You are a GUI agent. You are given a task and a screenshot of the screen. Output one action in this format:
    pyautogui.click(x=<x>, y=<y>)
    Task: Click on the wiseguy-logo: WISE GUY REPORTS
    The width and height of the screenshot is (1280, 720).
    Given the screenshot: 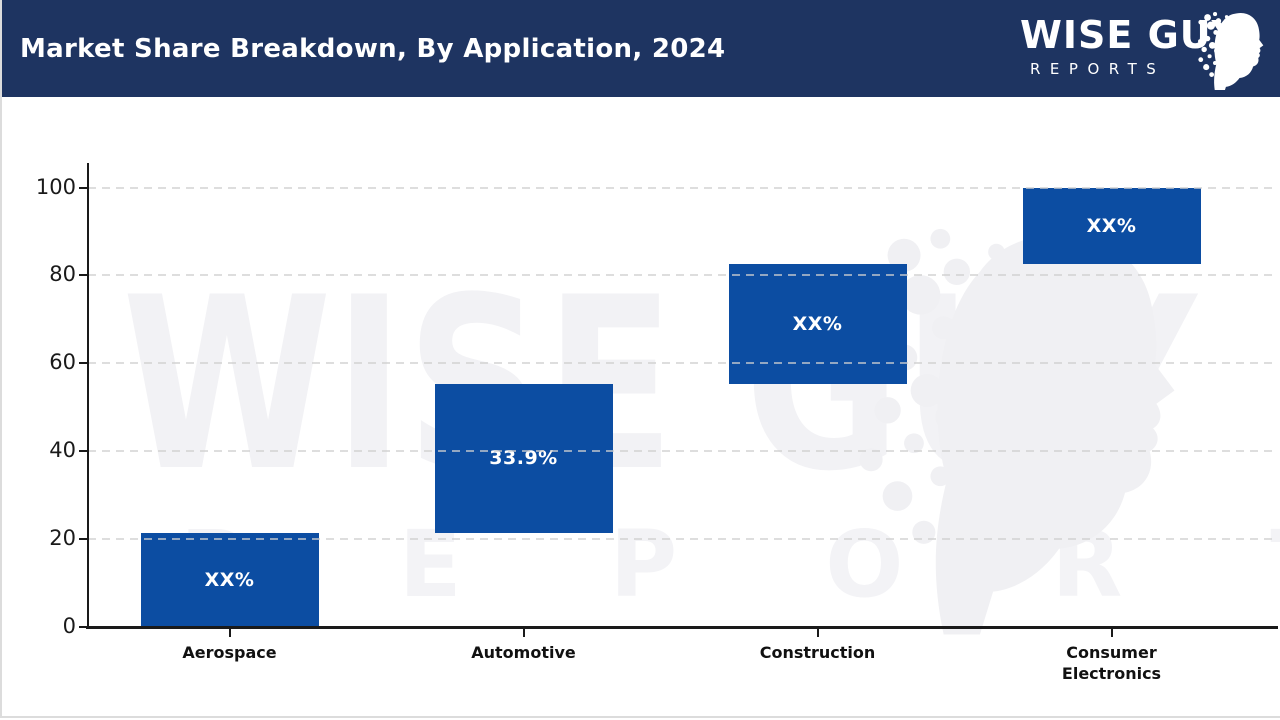 What is the action you would take?
    pyautogui.click(x=1142, y=50)
    